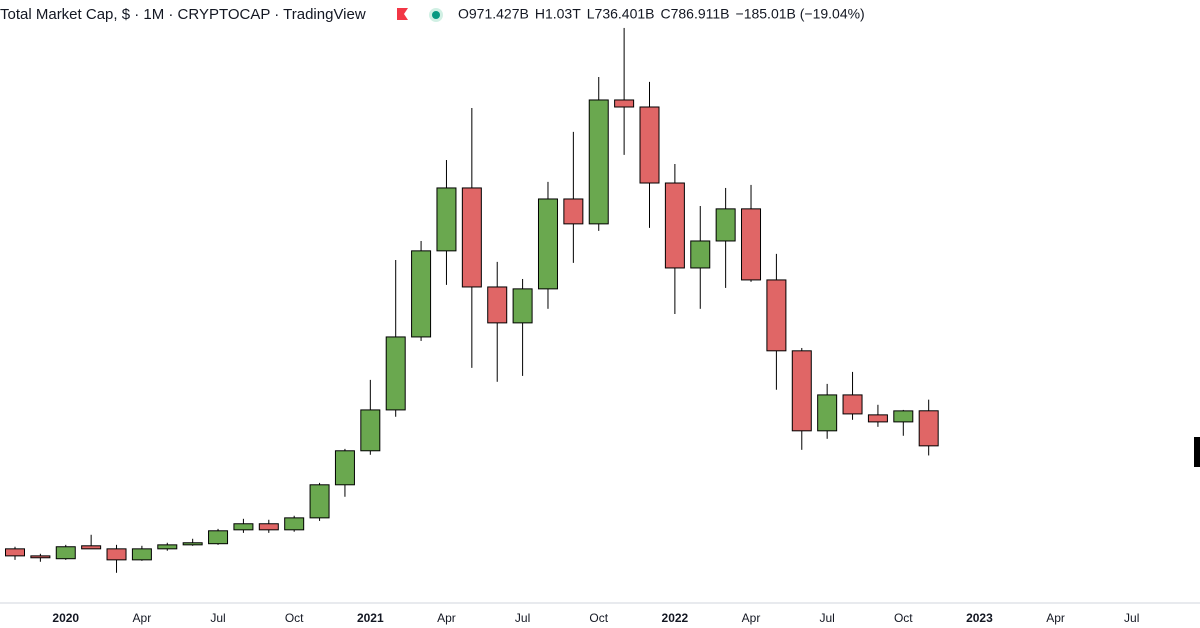 The height and width of the screenshot is (628, 1200). What do you see at coordinates (800, 14) in the screenshot?
I see `ohlc-label: −185.01B (−19.04%)` at bounding box center [800, 14].